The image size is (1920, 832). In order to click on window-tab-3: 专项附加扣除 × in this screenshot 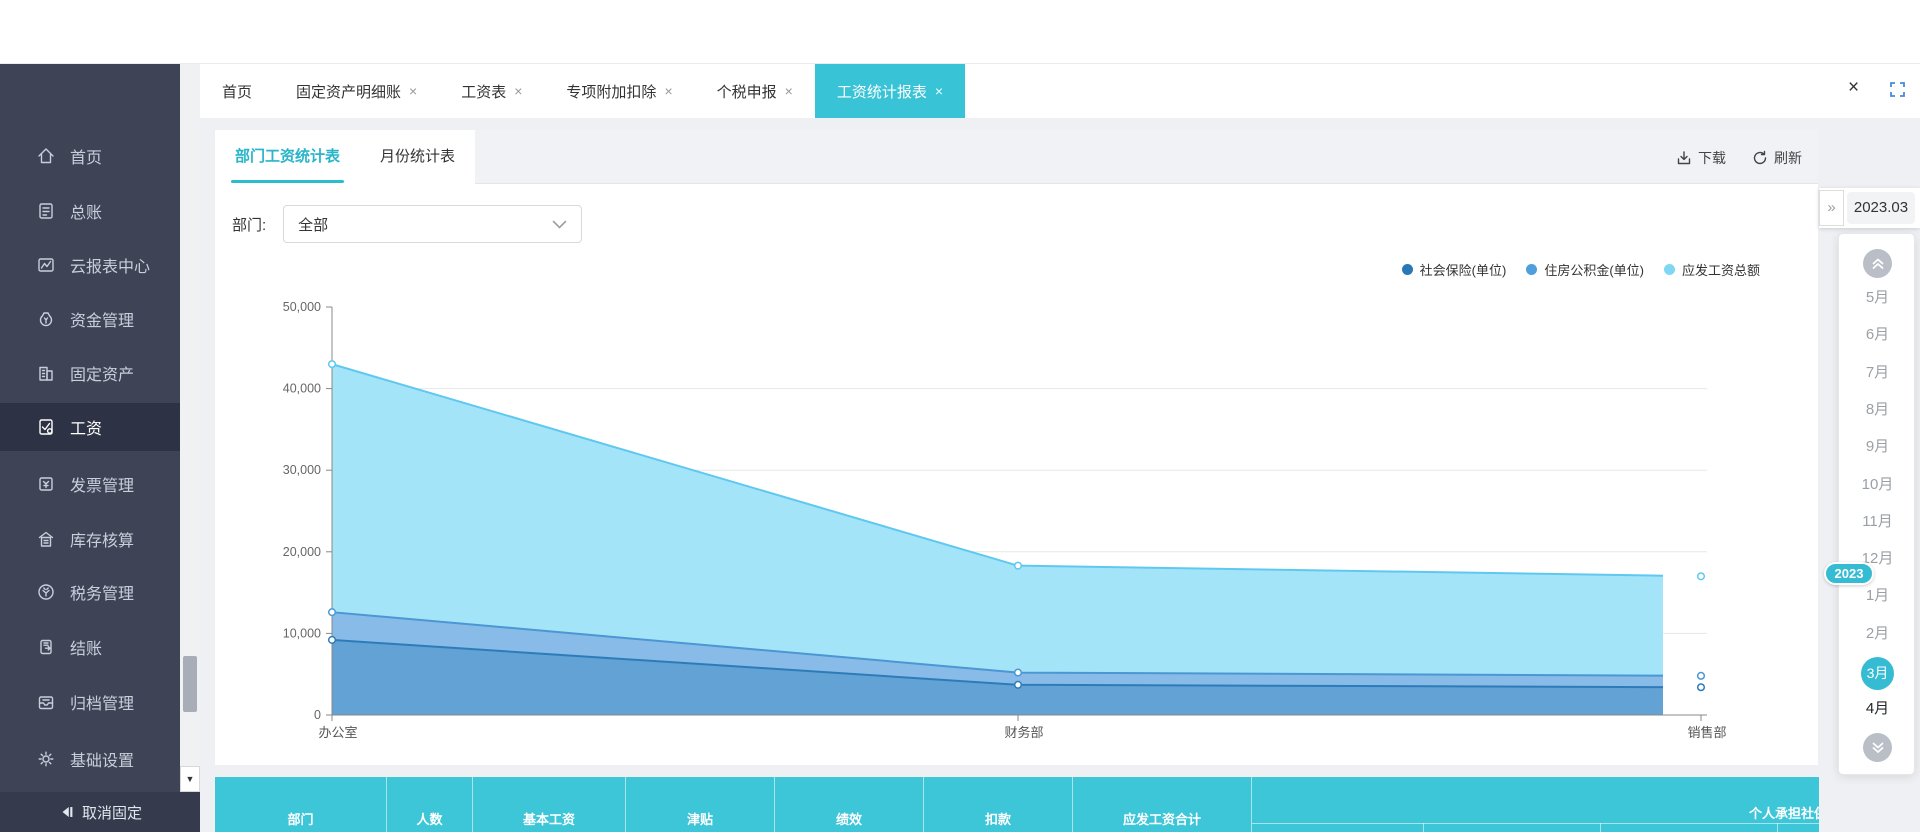, I will do `click(619, 91)`.